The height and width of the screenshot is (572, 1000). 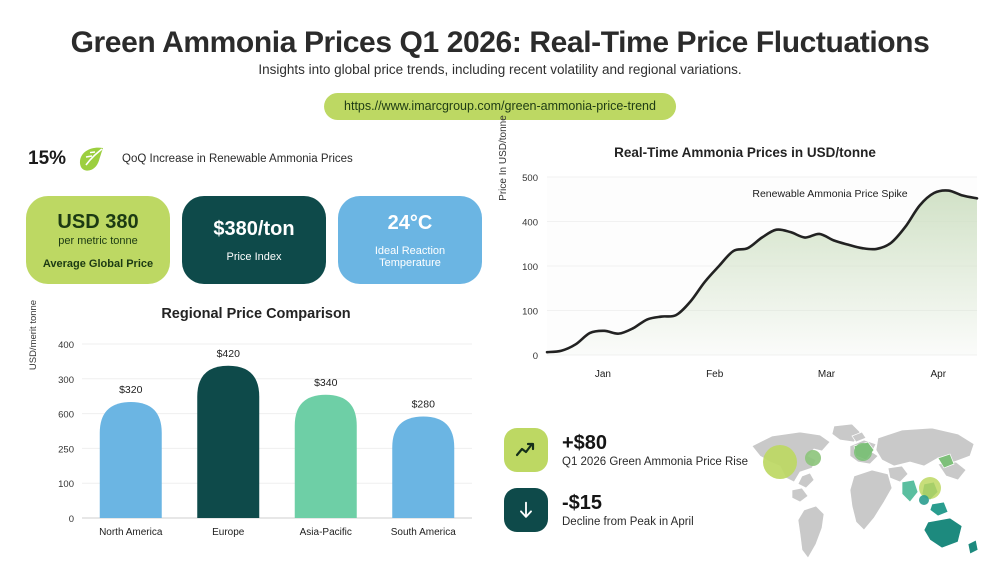 What do you see at coordinates (410, 256) in the screenshot?
I see `kpi-caption: Ideal Reaction Temperature` at bounding box center [410, 256].